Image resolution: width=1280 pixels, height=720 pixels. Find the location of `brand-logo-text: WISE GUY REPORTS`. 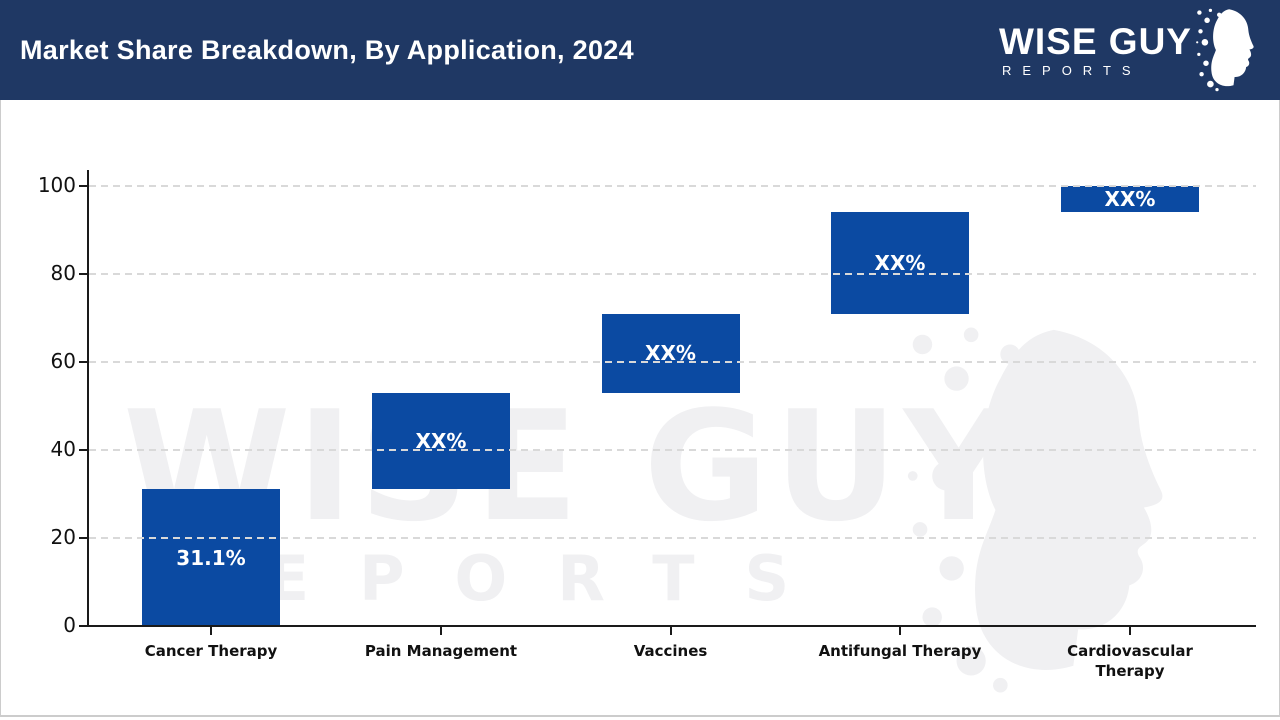

brand-logo-text: WISE GUY REPORTS is located at coordinates (1095, 50).